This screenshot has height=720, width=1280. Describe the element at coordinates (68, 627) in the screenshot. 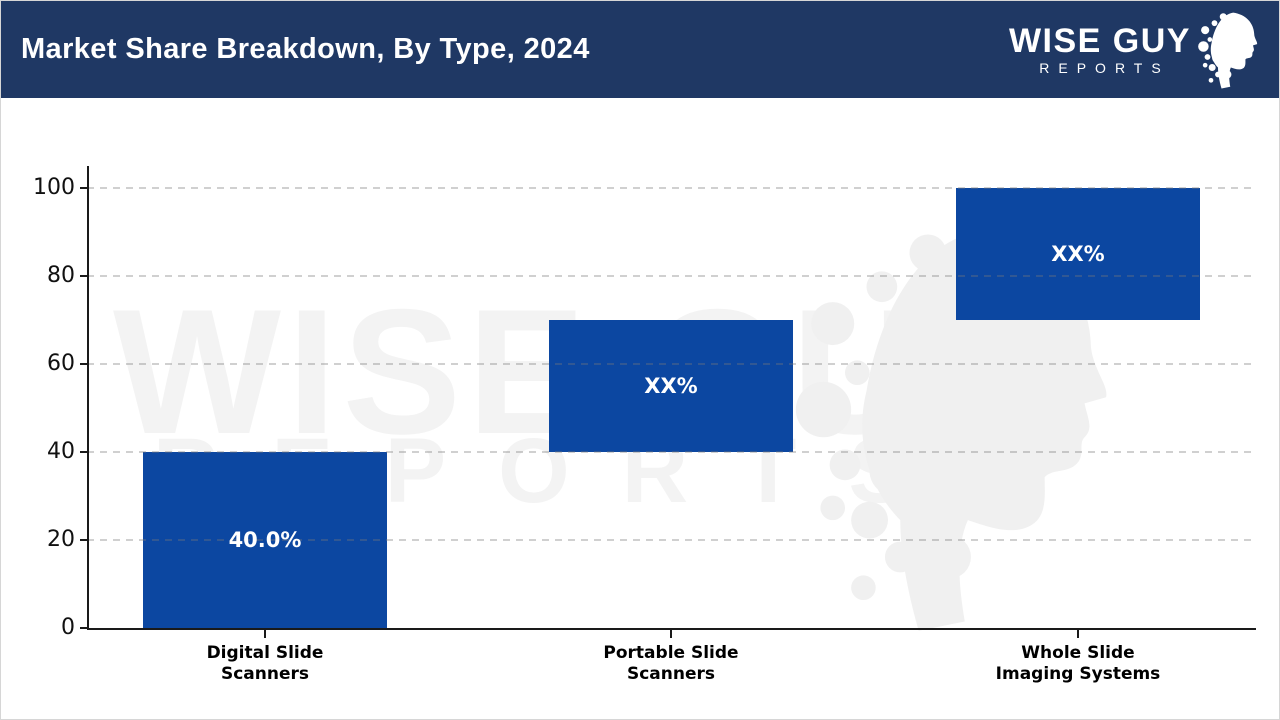

I see `y-tick-label: 0` at that location.